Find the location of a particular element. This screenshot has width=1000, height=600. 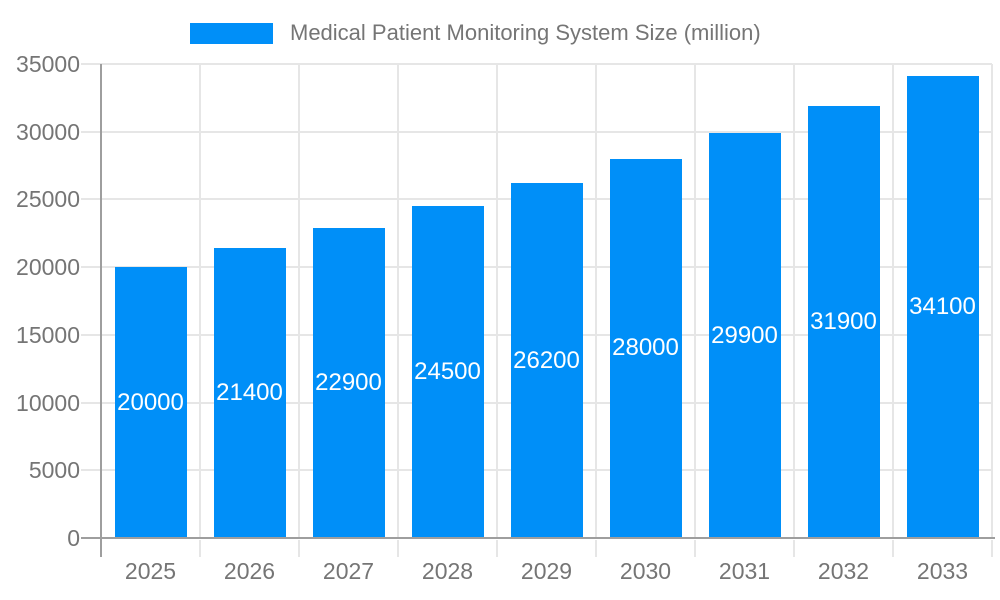

y-tick-label: 35000 is located at coordinates (48, 64).